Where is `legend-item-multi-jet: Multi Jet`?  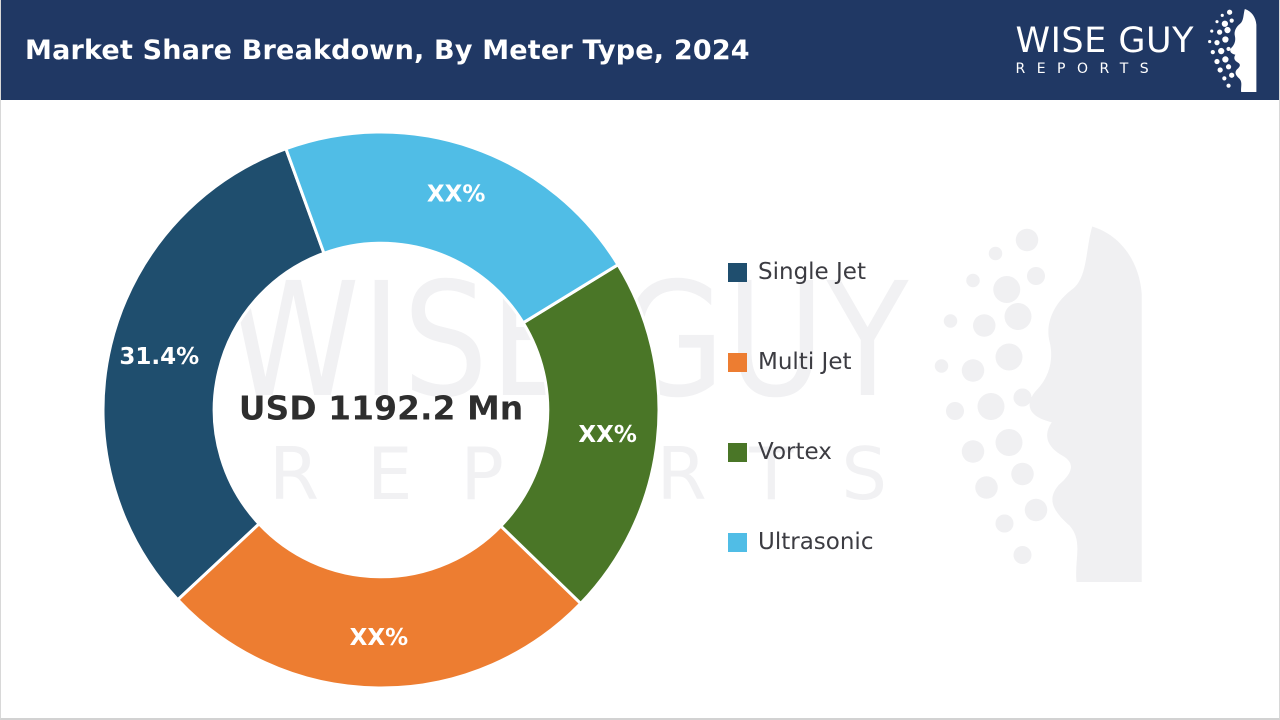
legend-item-multi-jet: Multi Jet is located at coordinates (789, 362).